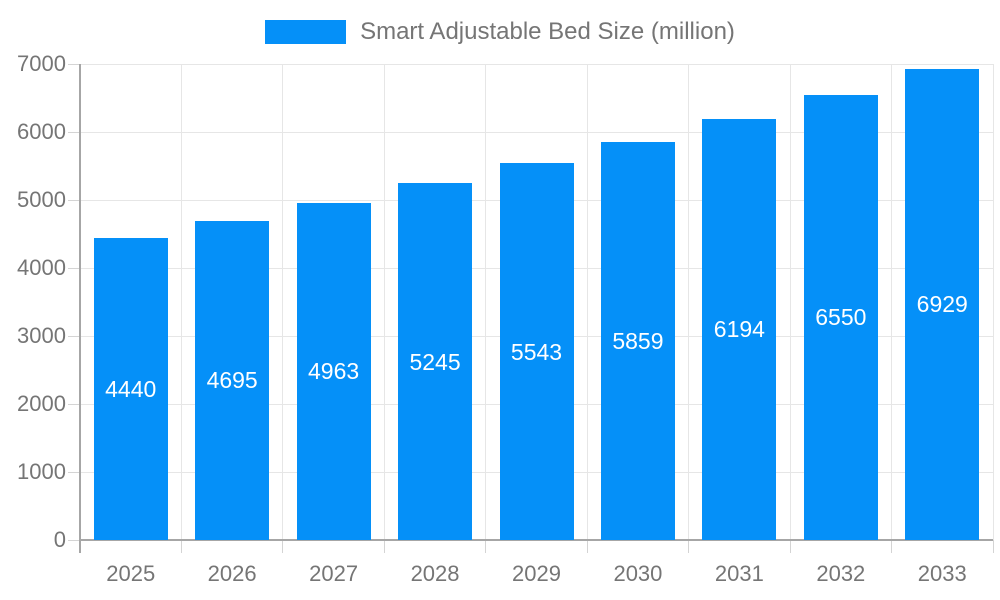 The width and height of the screenshot is (1000, 600). What do you see at coordinates (59, 539) in the screenshot?
I see `y-axis-label: 0` at bounding box center [59, 539].